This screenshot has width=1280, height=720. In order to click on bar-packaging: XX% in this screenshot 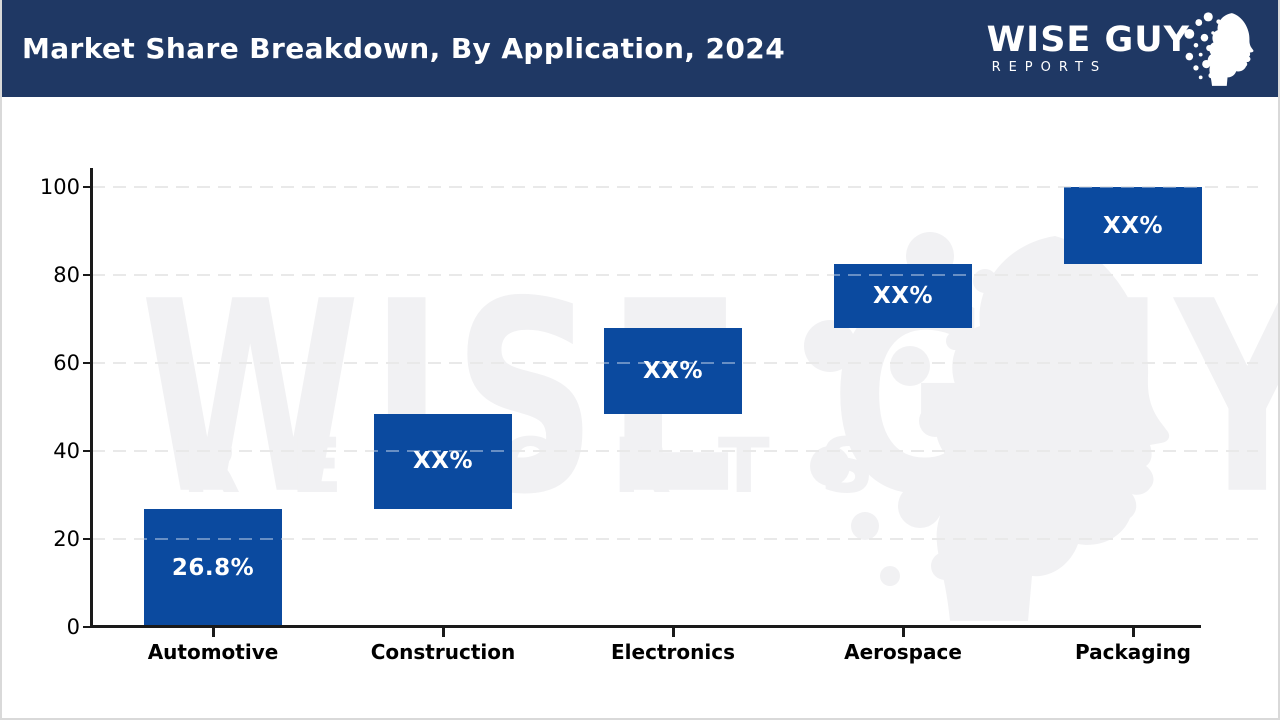, I will do `click(1133, 225)`.